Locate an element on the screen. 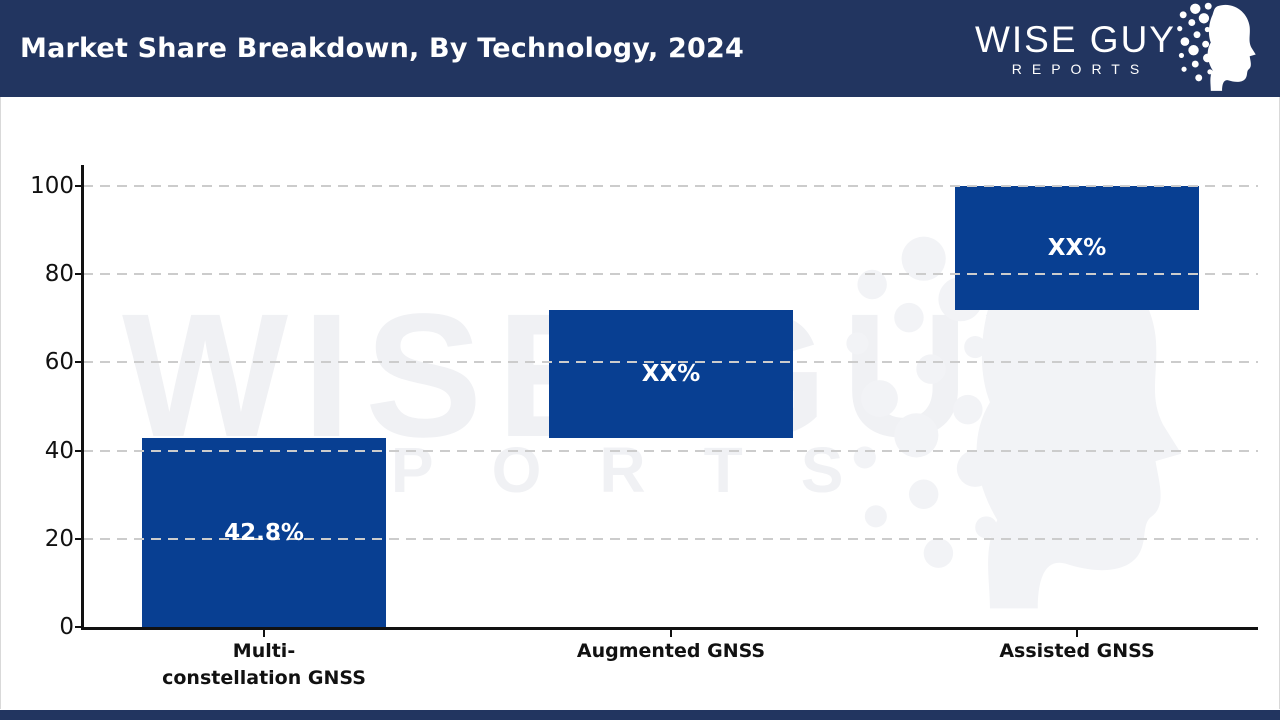 The image size is (1280, 720). y-tick-label: 40 is located at coordinates (59, 450).